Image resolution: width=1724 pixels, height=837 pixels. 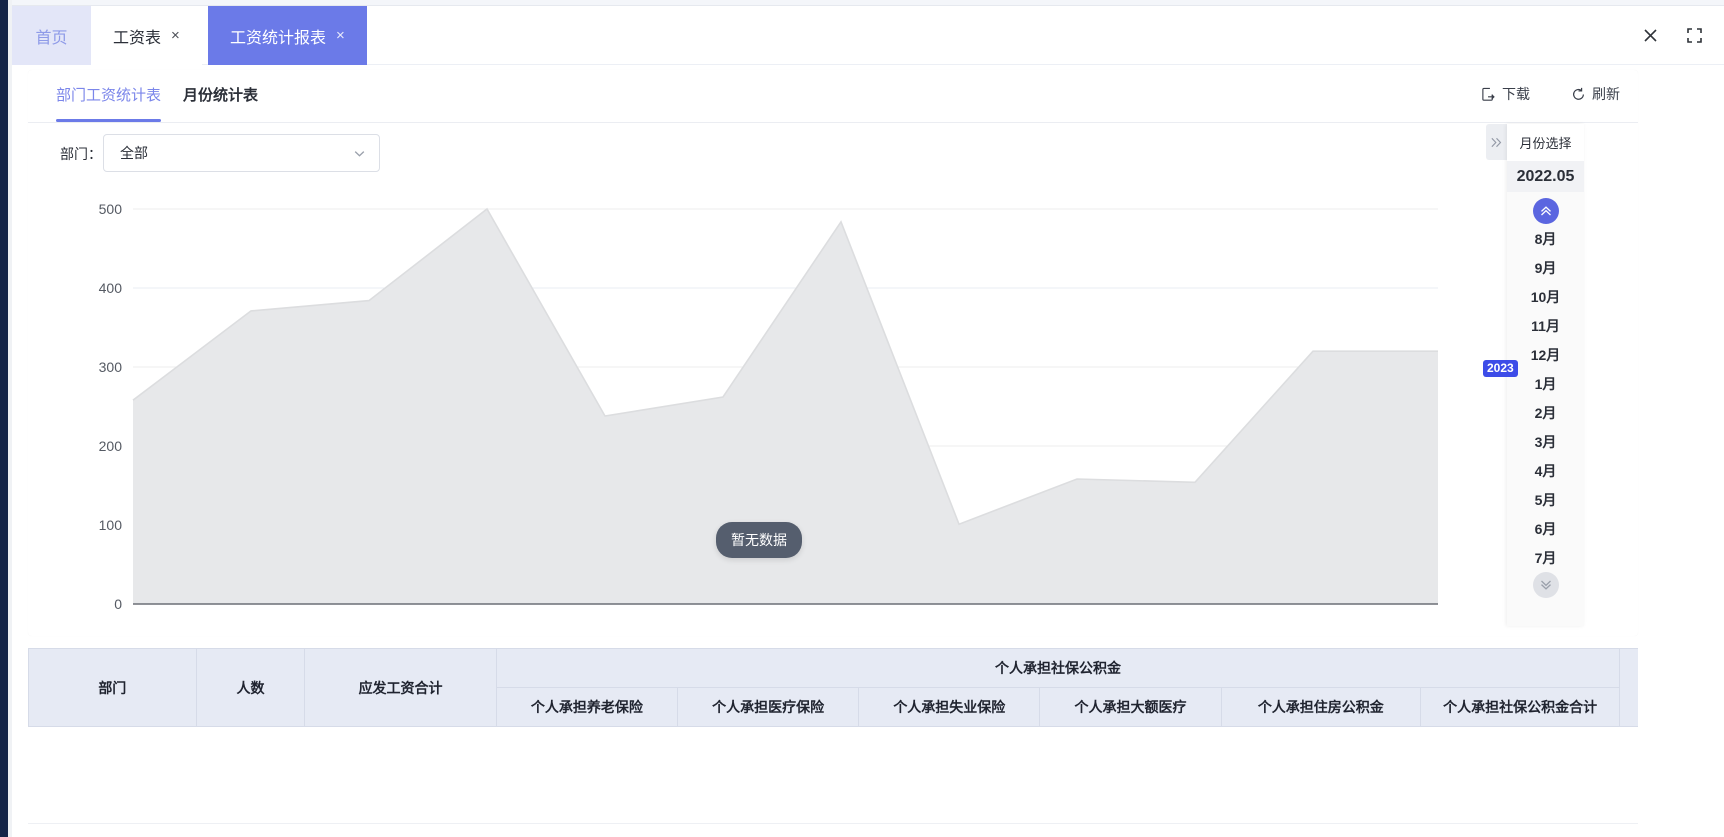 I want to click on month-item-5: 5月, so click(x=1545, y=499).